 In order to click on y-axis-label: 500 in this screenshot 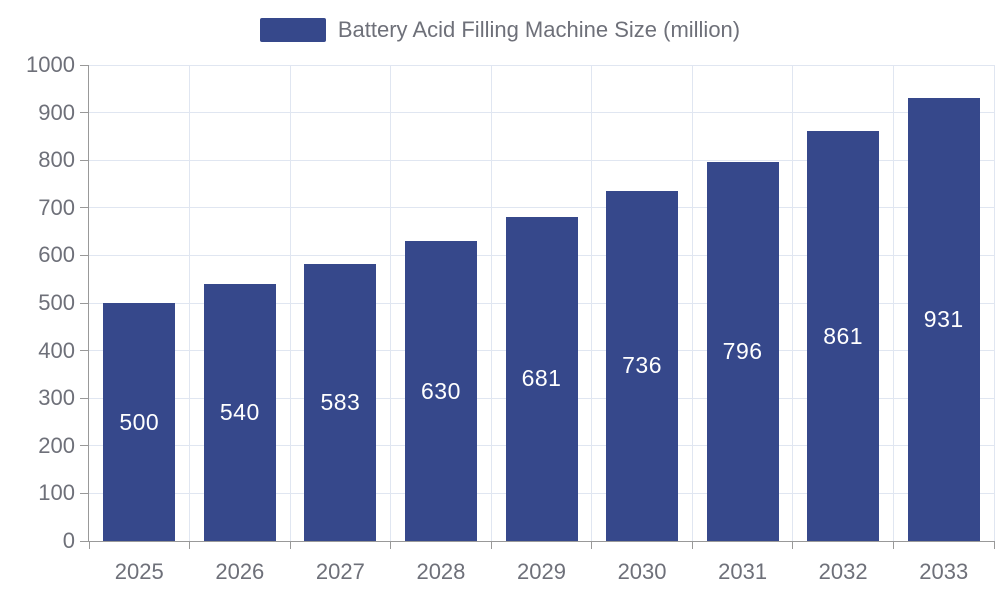, I will do `click(56, 302)`.